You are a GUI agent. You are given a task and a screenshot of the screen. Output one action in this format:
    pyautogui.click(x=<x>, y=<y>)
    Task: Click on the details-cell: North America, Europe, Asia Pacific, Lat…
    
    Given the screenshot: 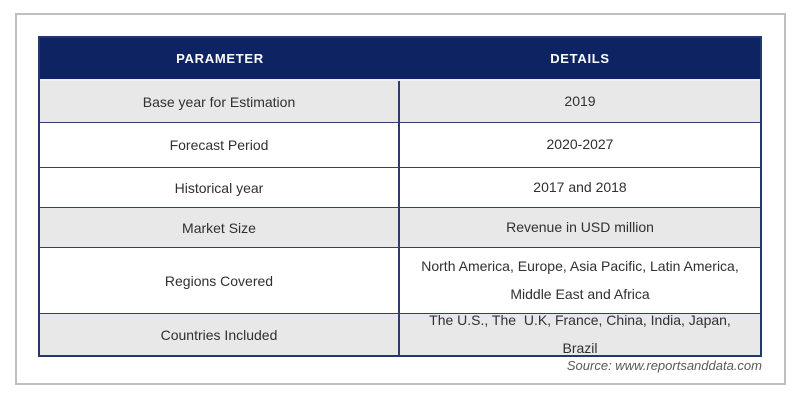 What is the action you would take?
    pyautogui.click(x=580, y=280)
    